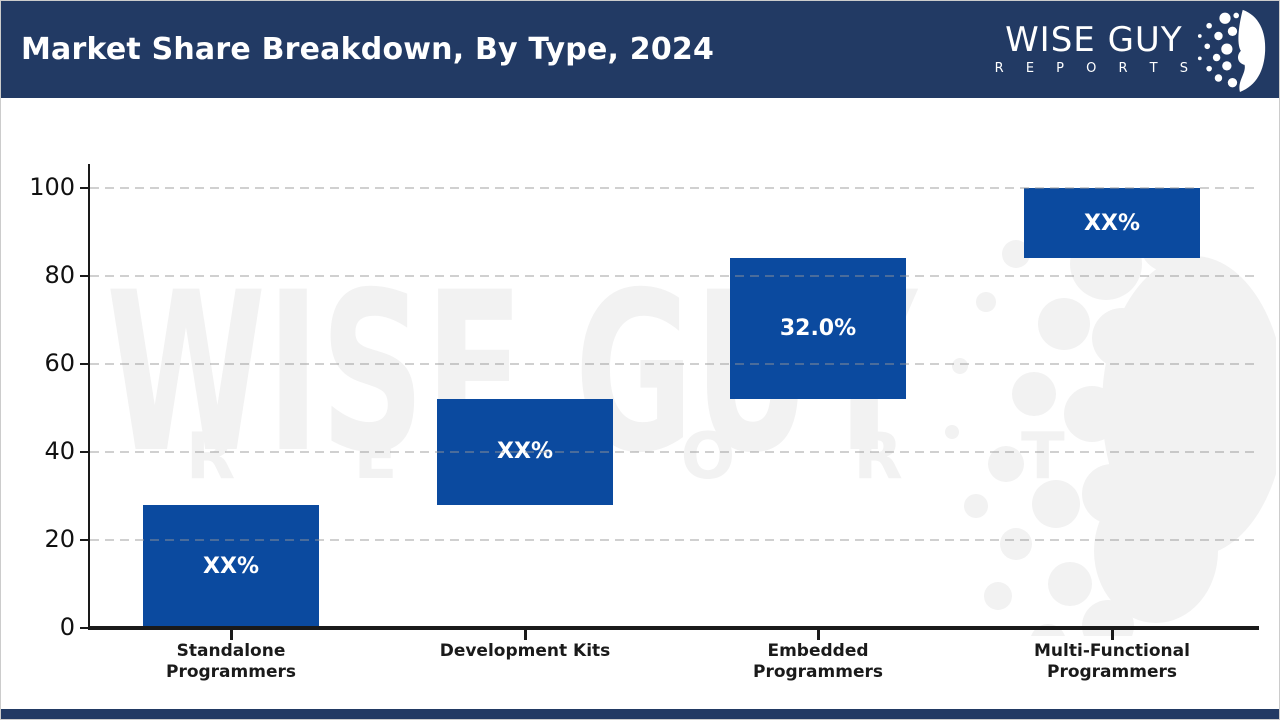 The width and height of the screenshot is (1280, 720). I want to click on bar-value-label: 32.0%, so click(818, 329).